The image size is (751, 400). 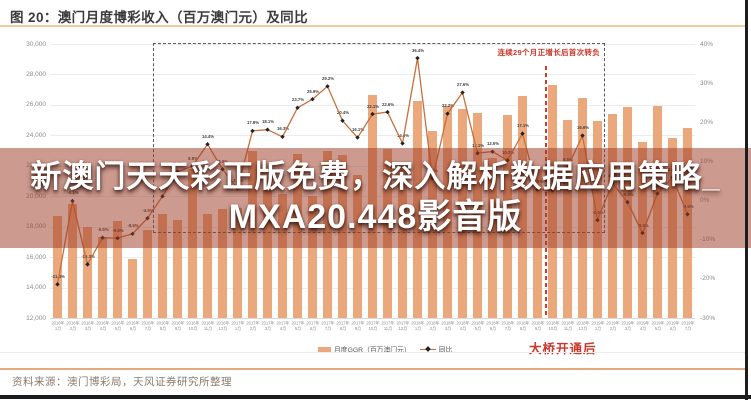 What do you see at coordinates (612, 325) in the screenshot?
I see `x-axis-label: 2019年 2月` at bounding box center [612, 325].